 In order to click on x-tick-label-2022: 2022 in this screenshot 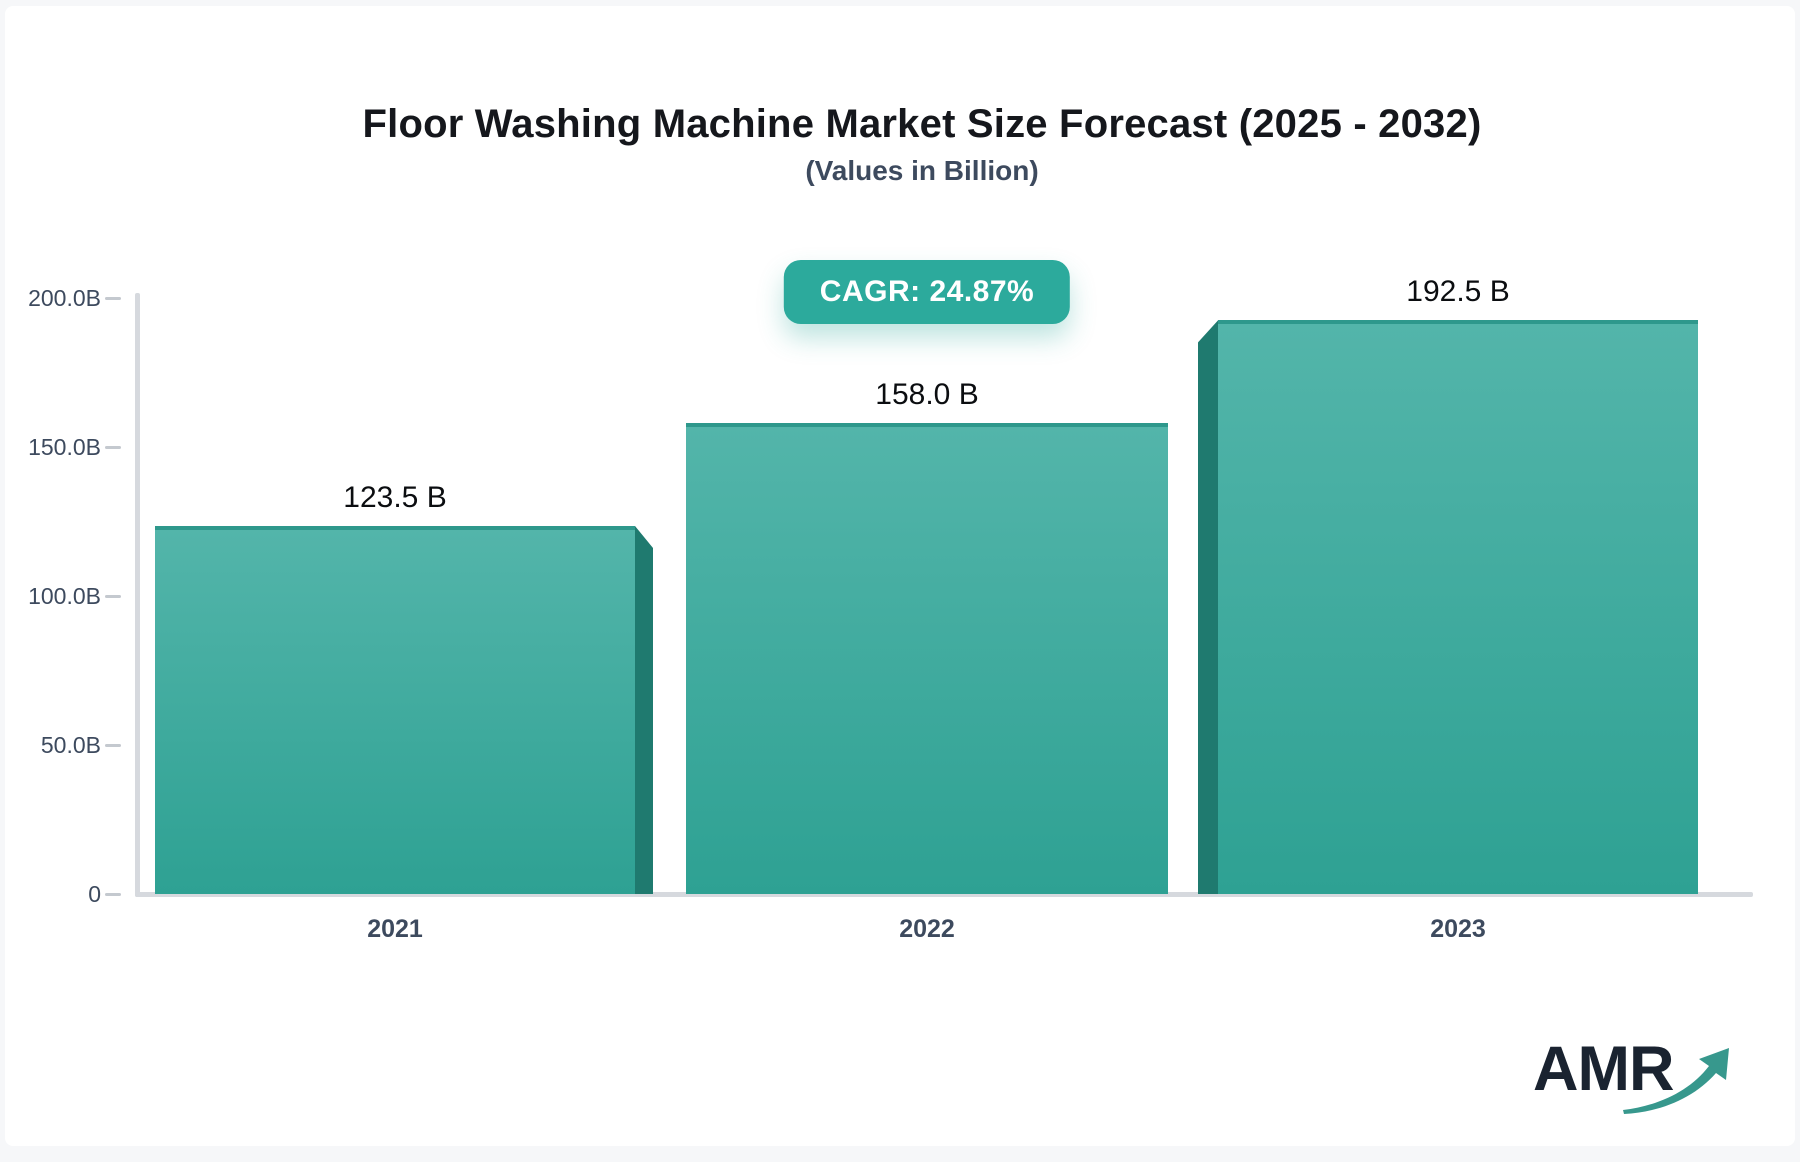, I will do `click(927, 929)`.